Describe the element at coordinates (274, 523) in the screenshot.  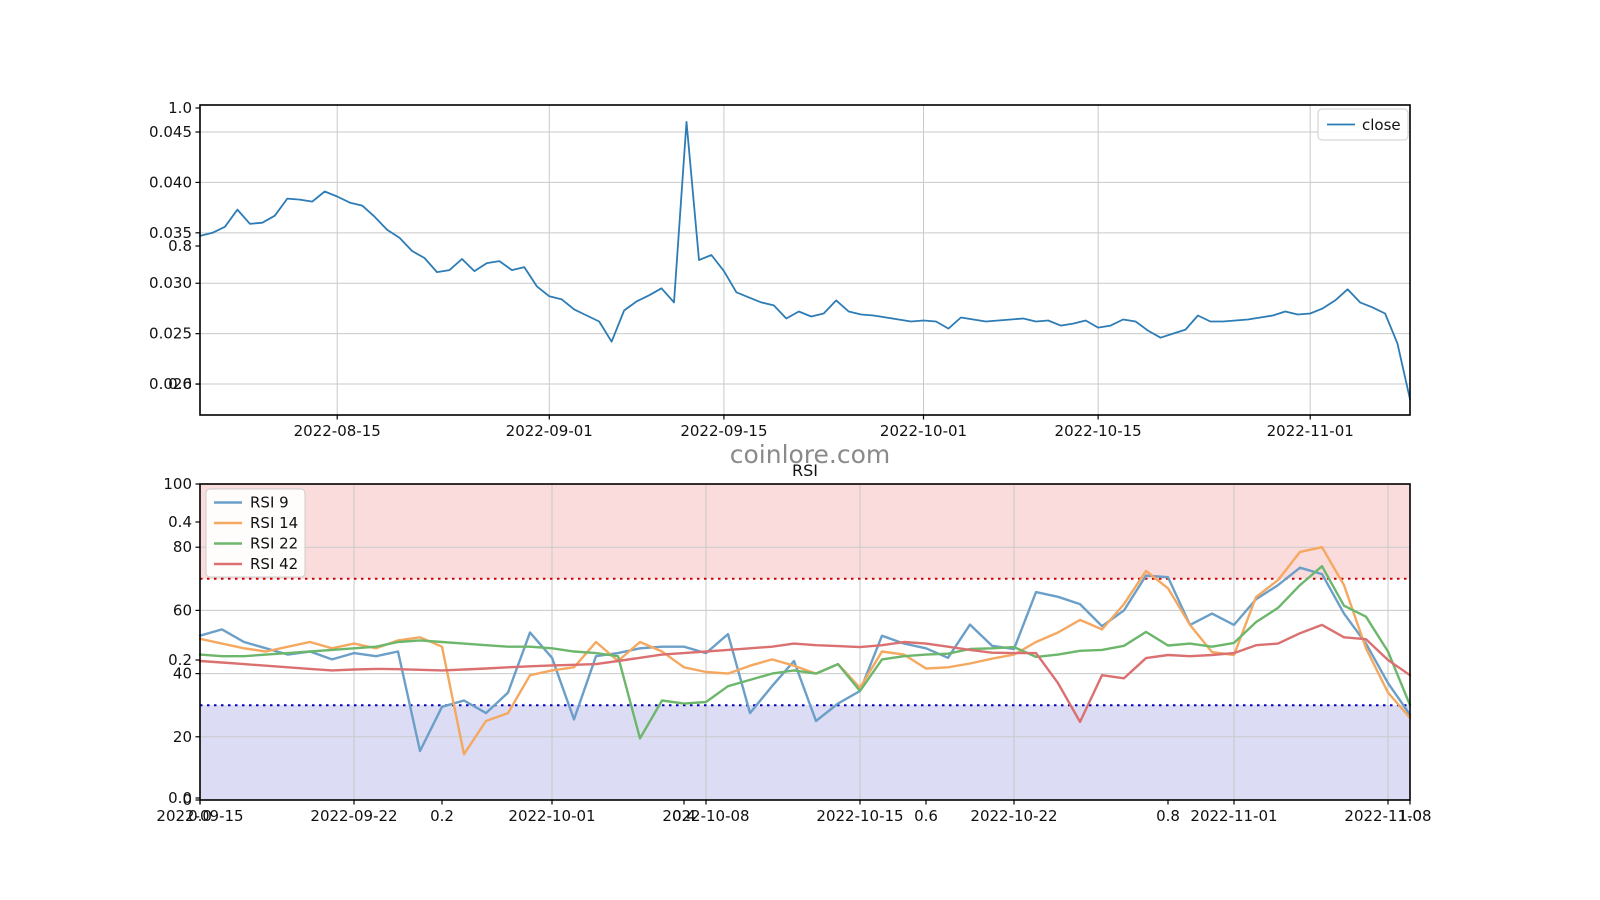
I see `legend-label-rsi-14: RSI 14` at that location.